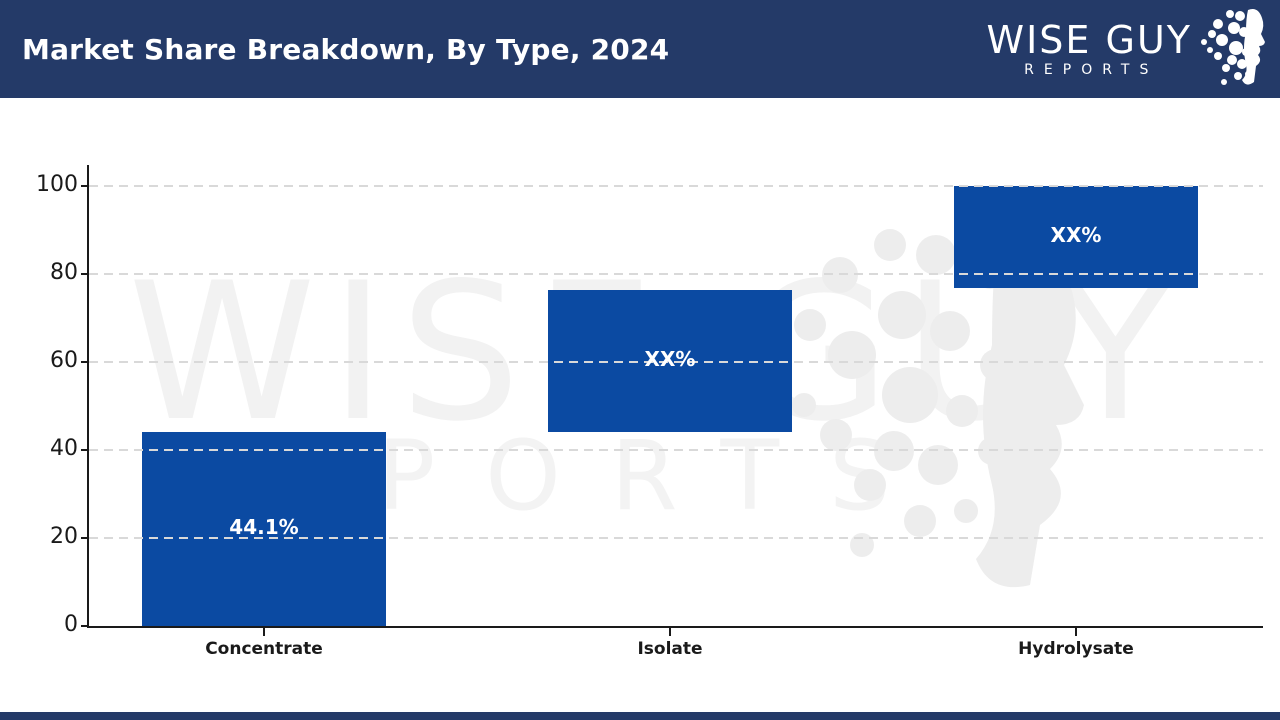  I want to click on logo-wordmark: WISE GUY, so click(1089, 39).